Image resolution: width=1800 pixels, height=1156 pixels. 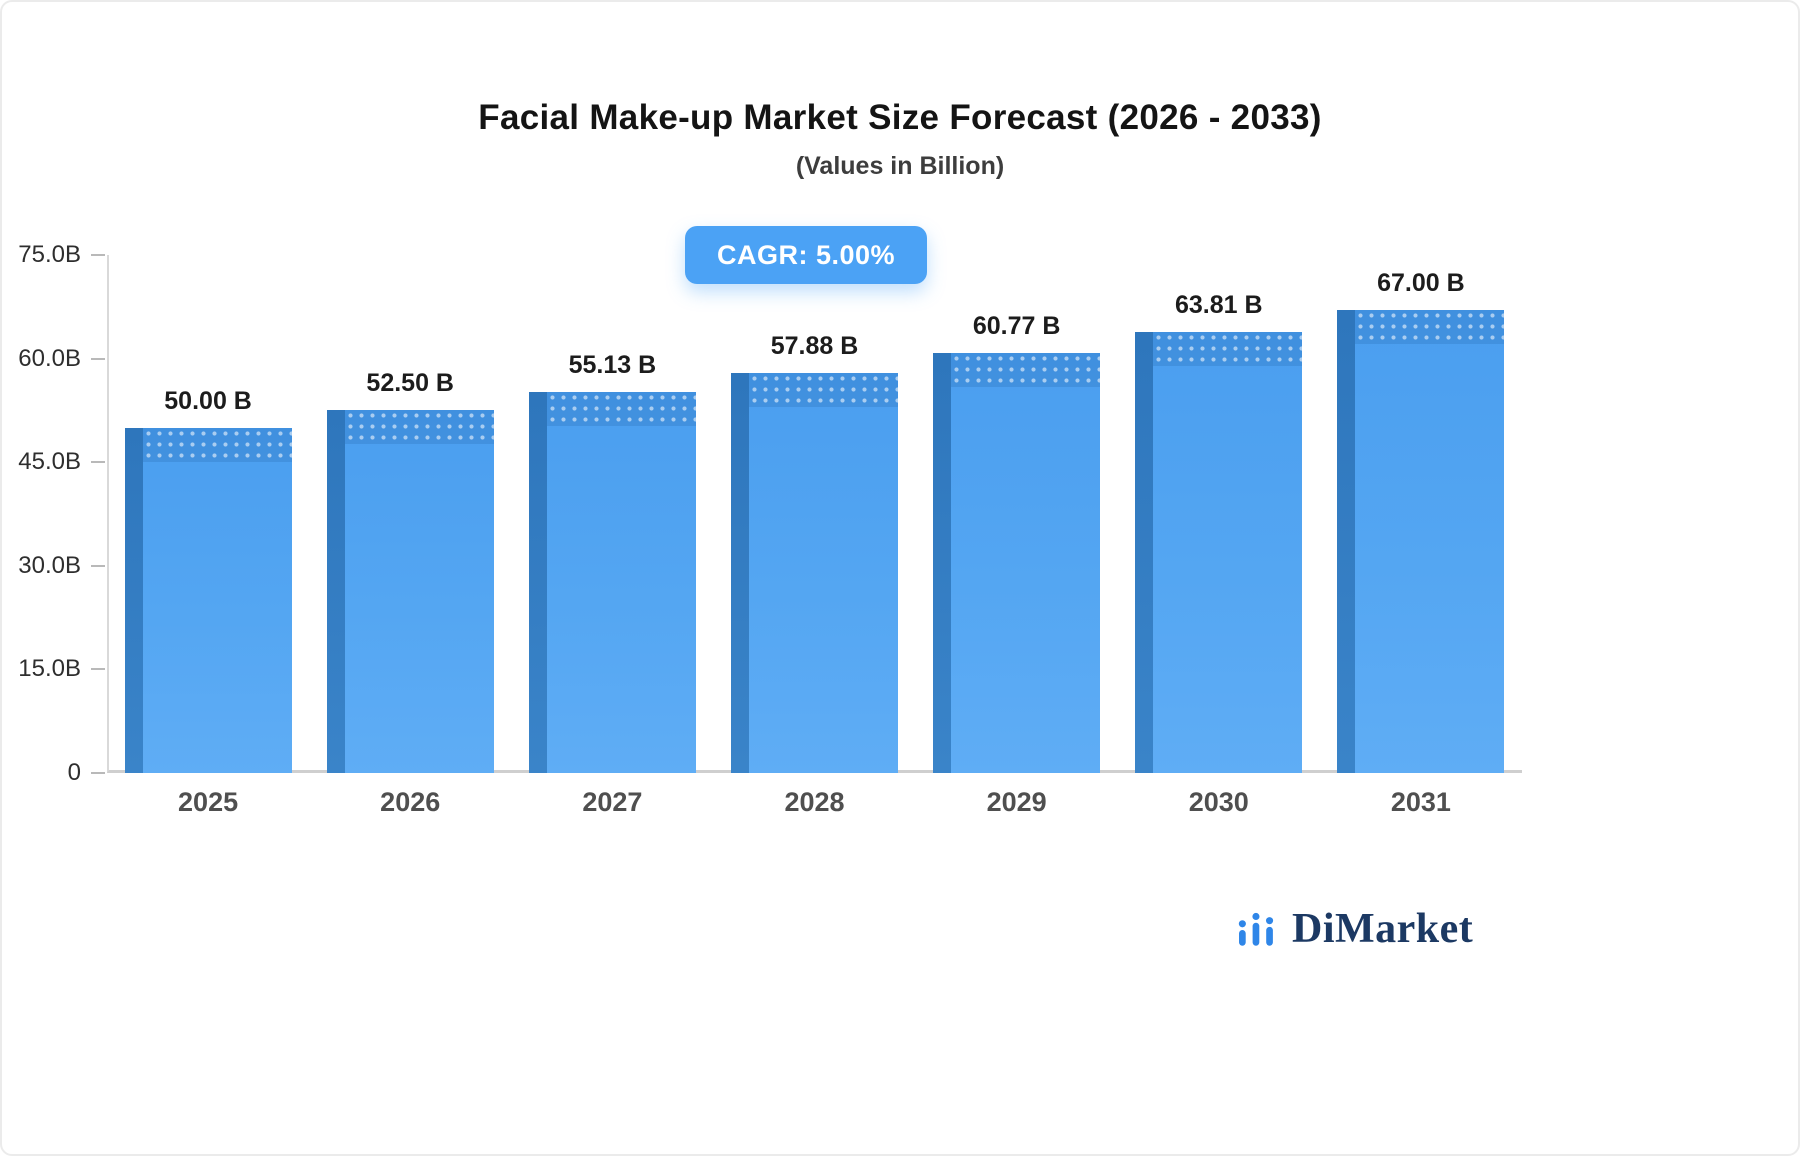 I want to click on bar-value-label: 63.81 B, so click(x=1218, y=305).